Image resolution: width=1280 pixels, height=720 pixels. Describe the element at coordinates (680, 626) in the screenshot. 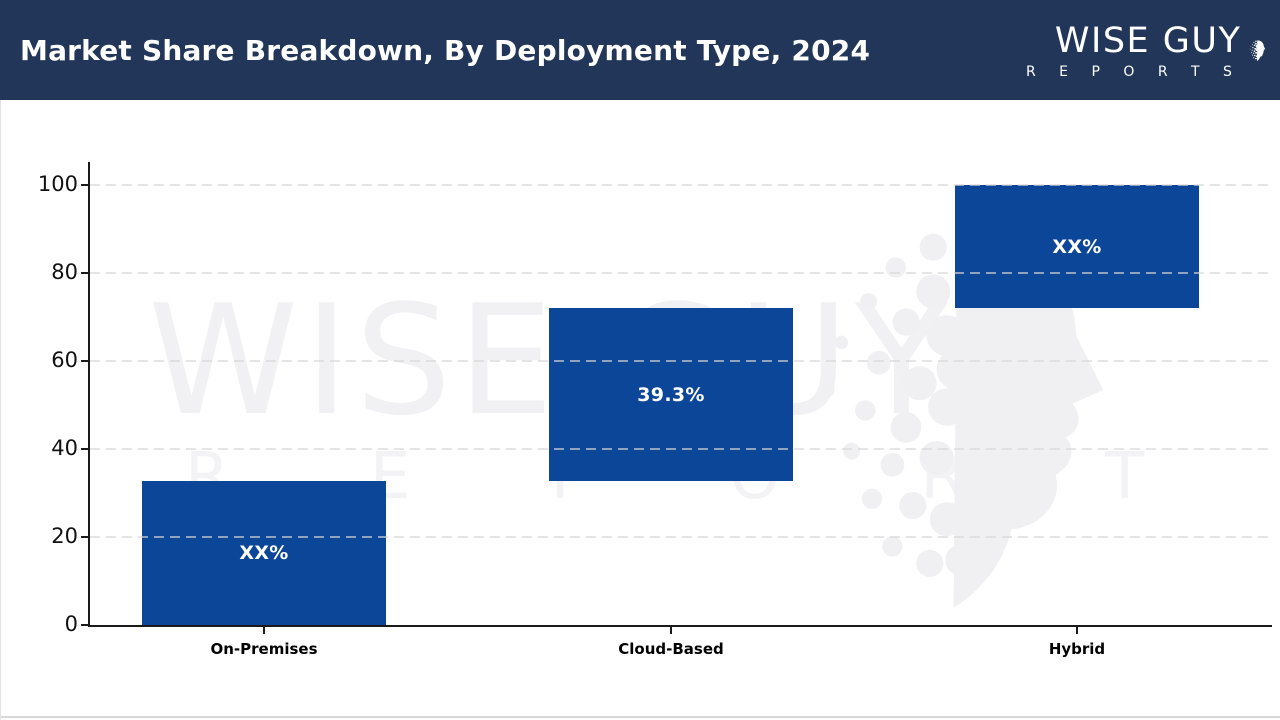

I see `x-axis-line` at that location.